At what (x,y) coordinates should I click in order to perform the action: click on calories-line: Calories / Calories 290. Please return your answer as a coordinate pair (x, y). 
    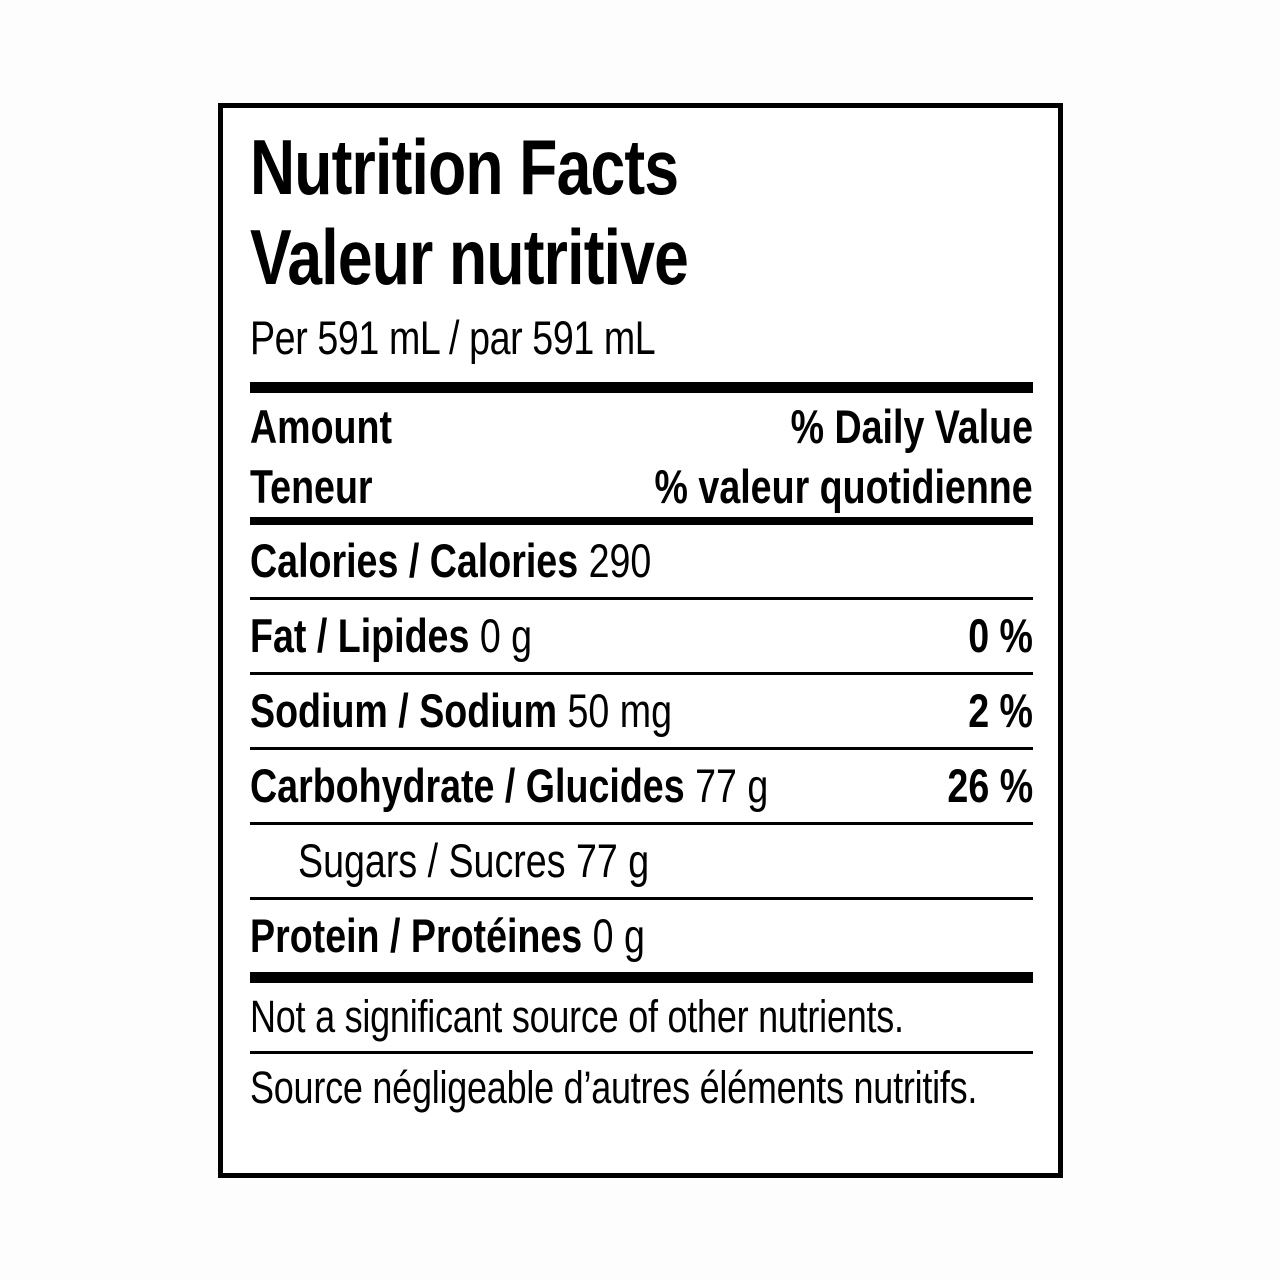
    Looking at the image, I should click on (450, 561).